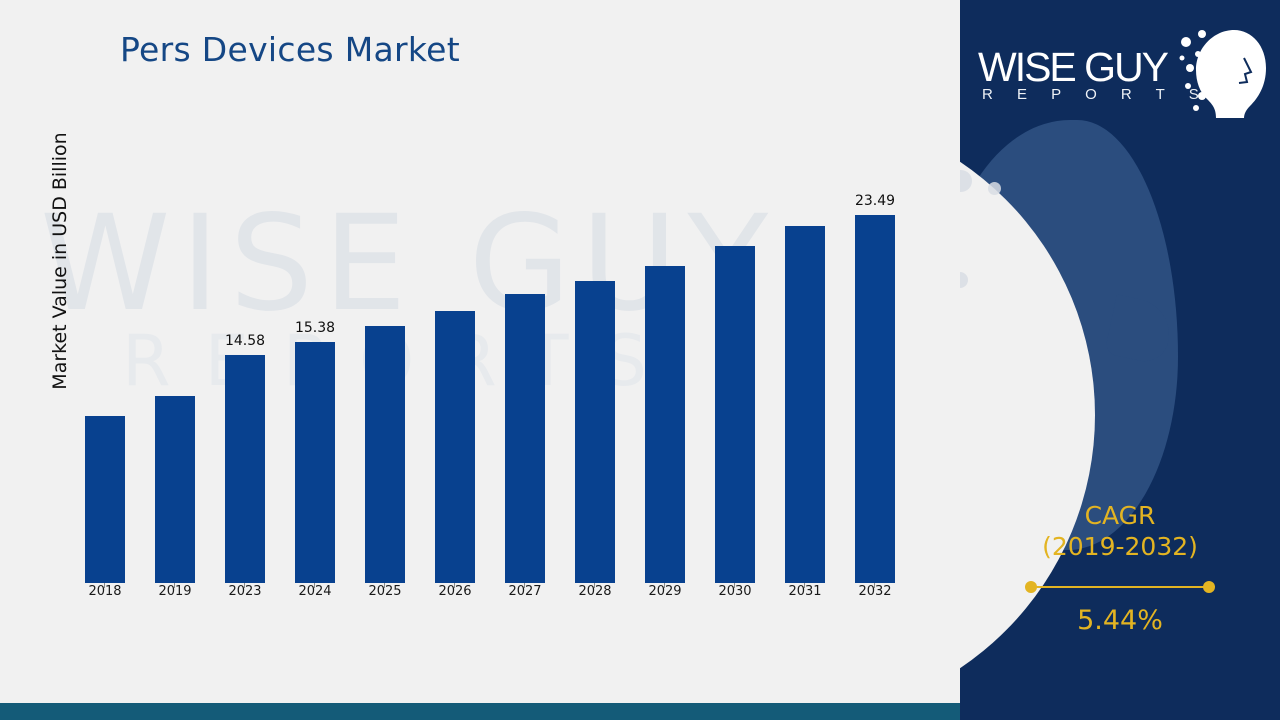 The width and height of the screenshot is (1280, 720). Describe the element at coordinates (1120, 547) in the screenshot. I see `cagr-range: (2019-2032)` at that location.